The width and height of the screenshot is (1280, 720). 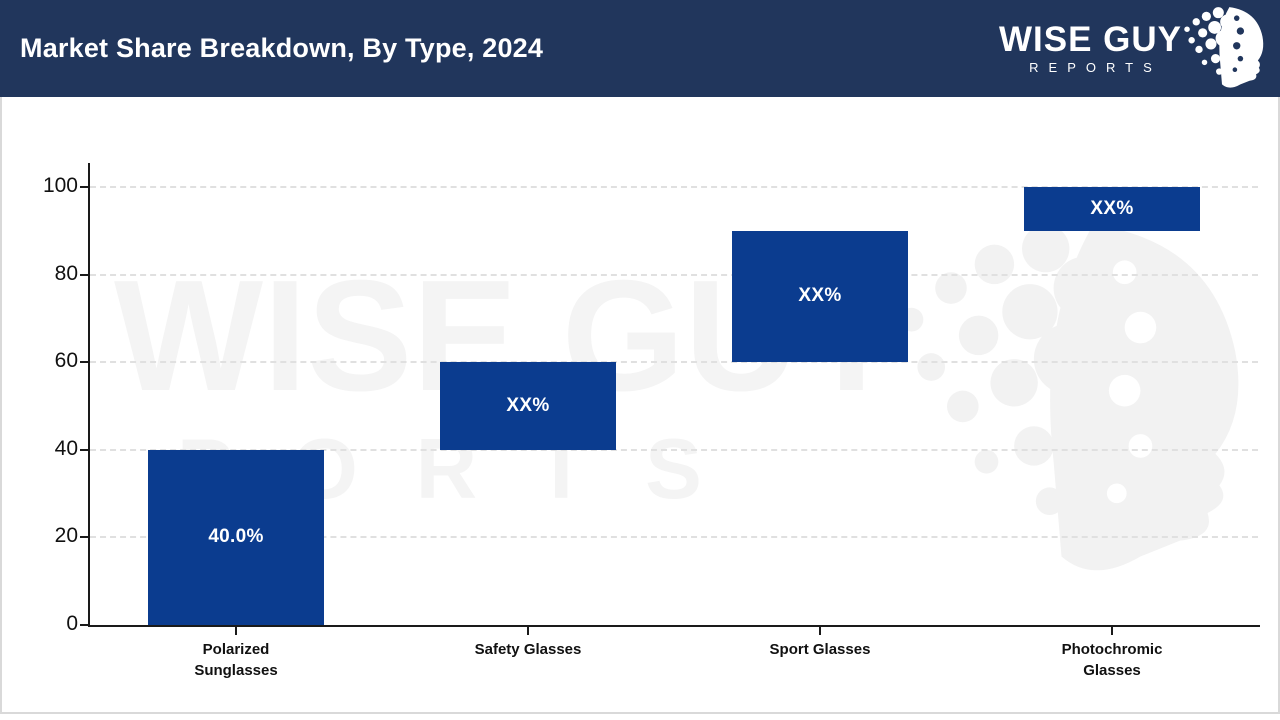 What do you see at coordinates (236, 660) in the screenshot?
I see `category-label: Polarized Sunglasses` at bounding box center [236, 660].